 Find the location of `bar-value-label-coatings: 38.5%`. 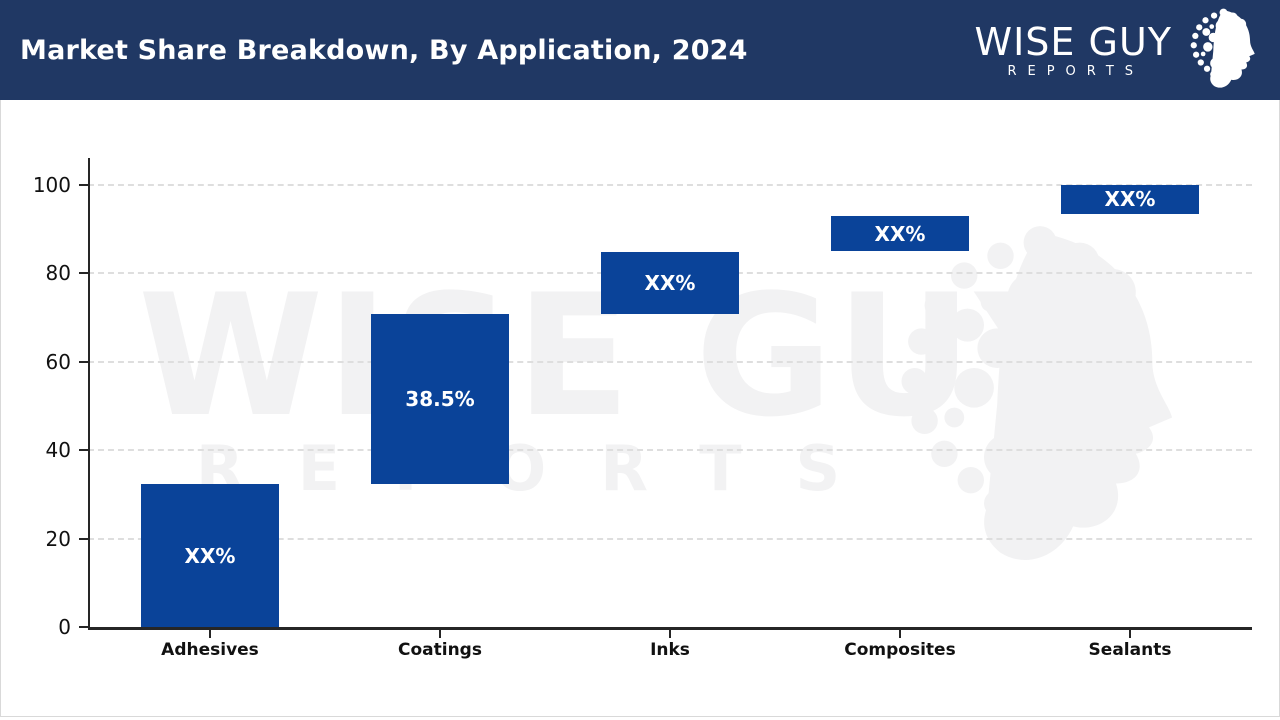

bar-value-label-coatings: 38.5% is located at coordinates (440, 398).